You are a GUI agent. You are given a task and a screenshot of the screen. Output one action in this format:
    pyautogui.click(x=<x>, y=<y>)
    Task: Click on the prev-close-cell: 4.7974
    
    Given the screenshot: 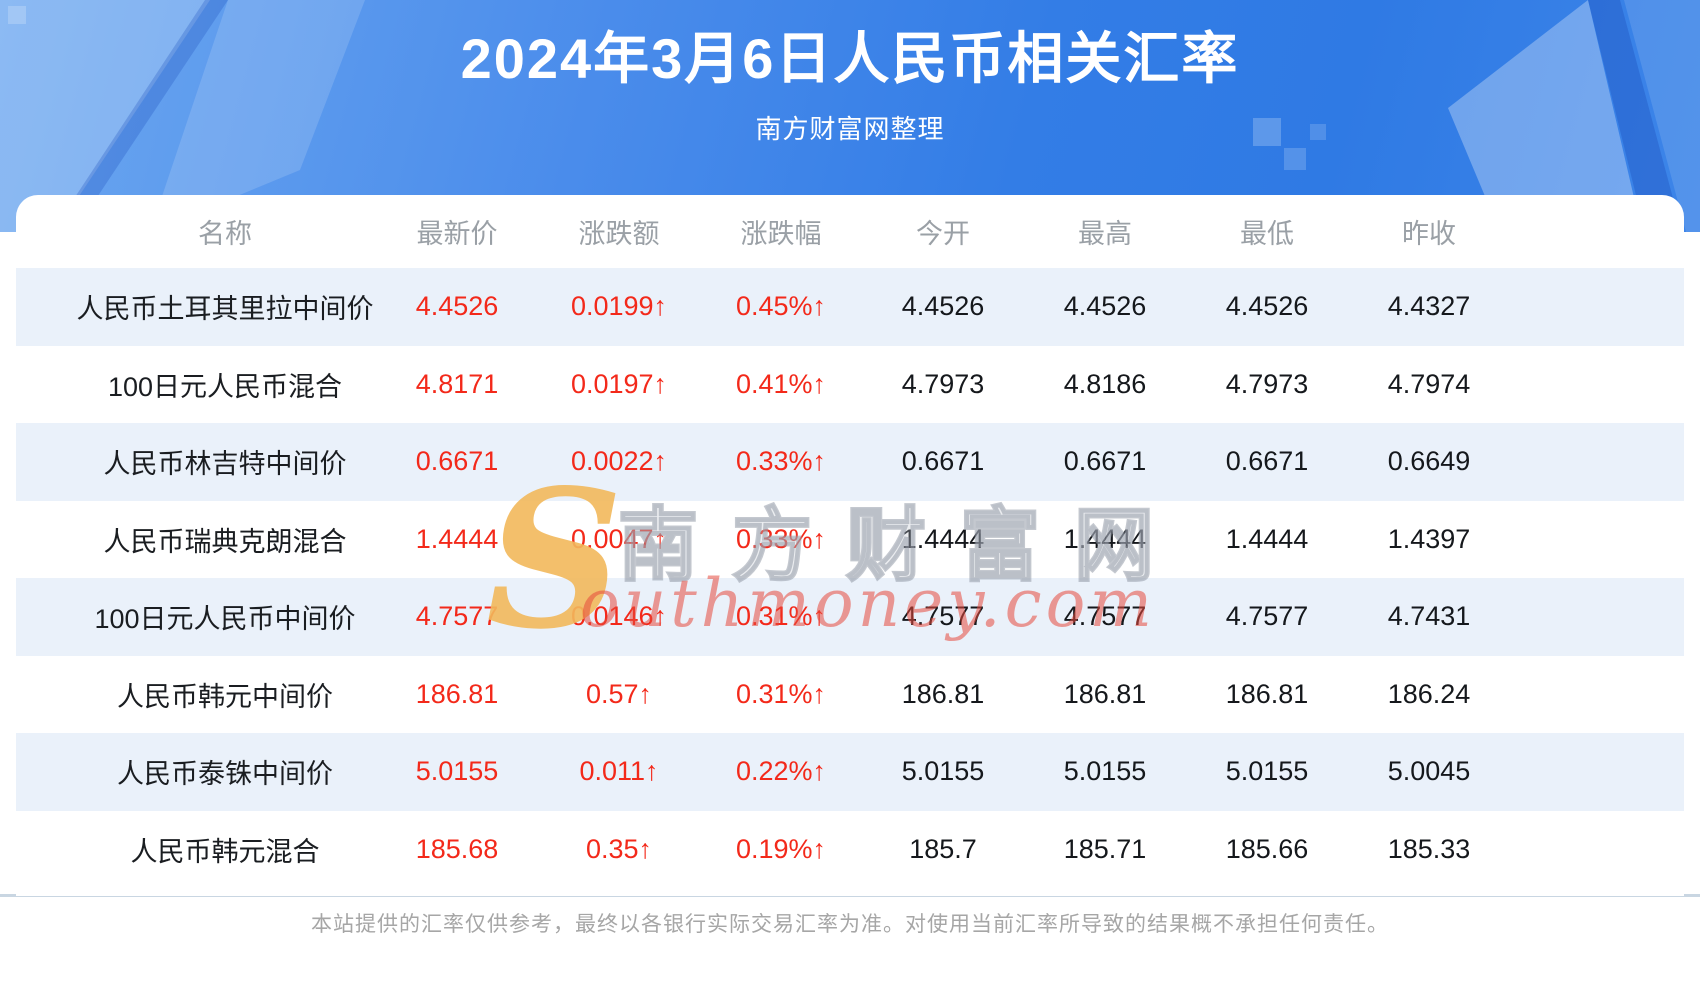 What is the action you would take?
    pyautogui.click(x=1429, y=383)
    